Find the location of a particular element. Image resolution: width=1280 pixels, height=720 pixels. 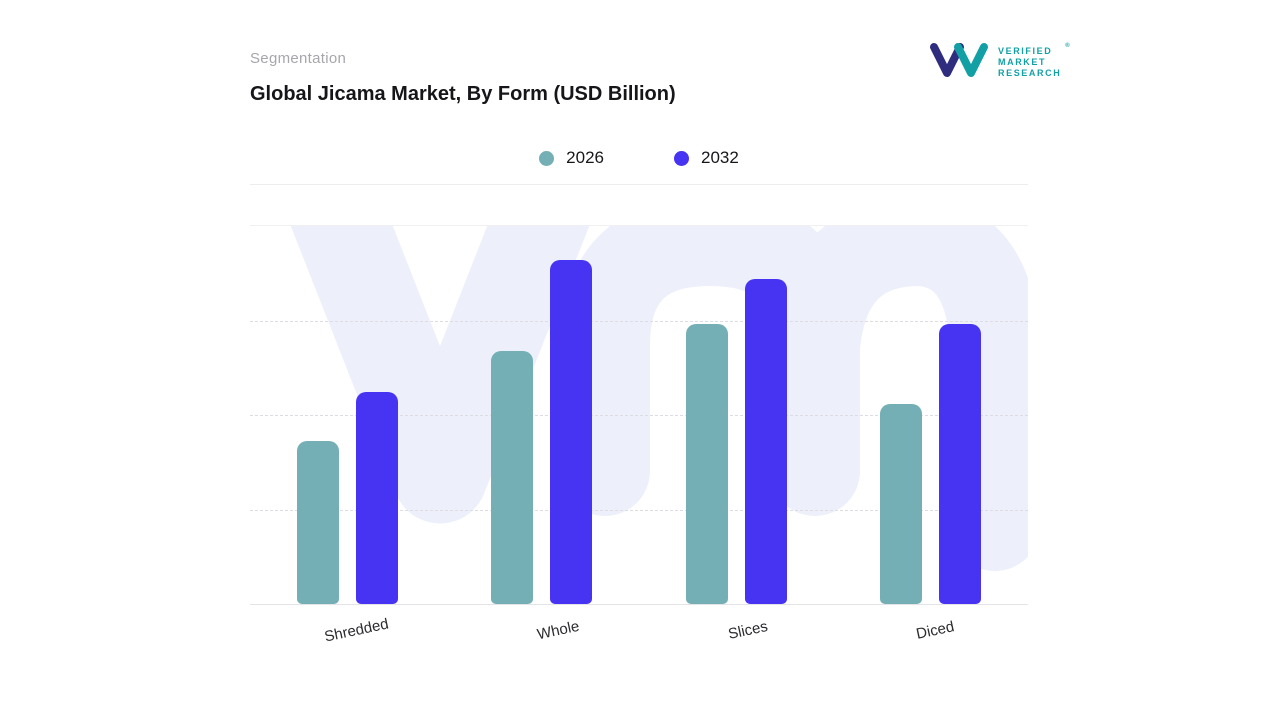

vmr-logo-mark-icon is located at coordinates (959, 62).